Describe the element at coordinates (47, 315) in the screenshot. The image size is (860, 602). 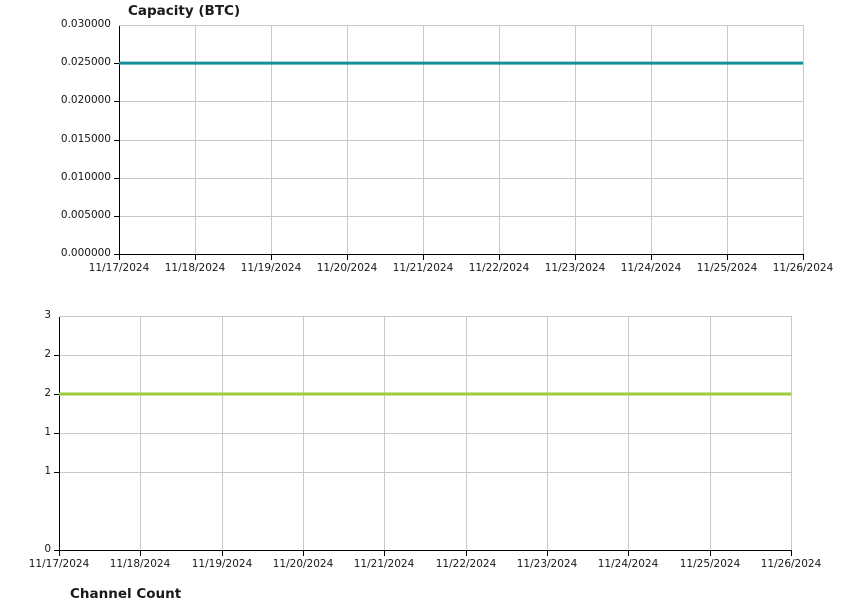
I see `y-tick-label: 3` at that location.